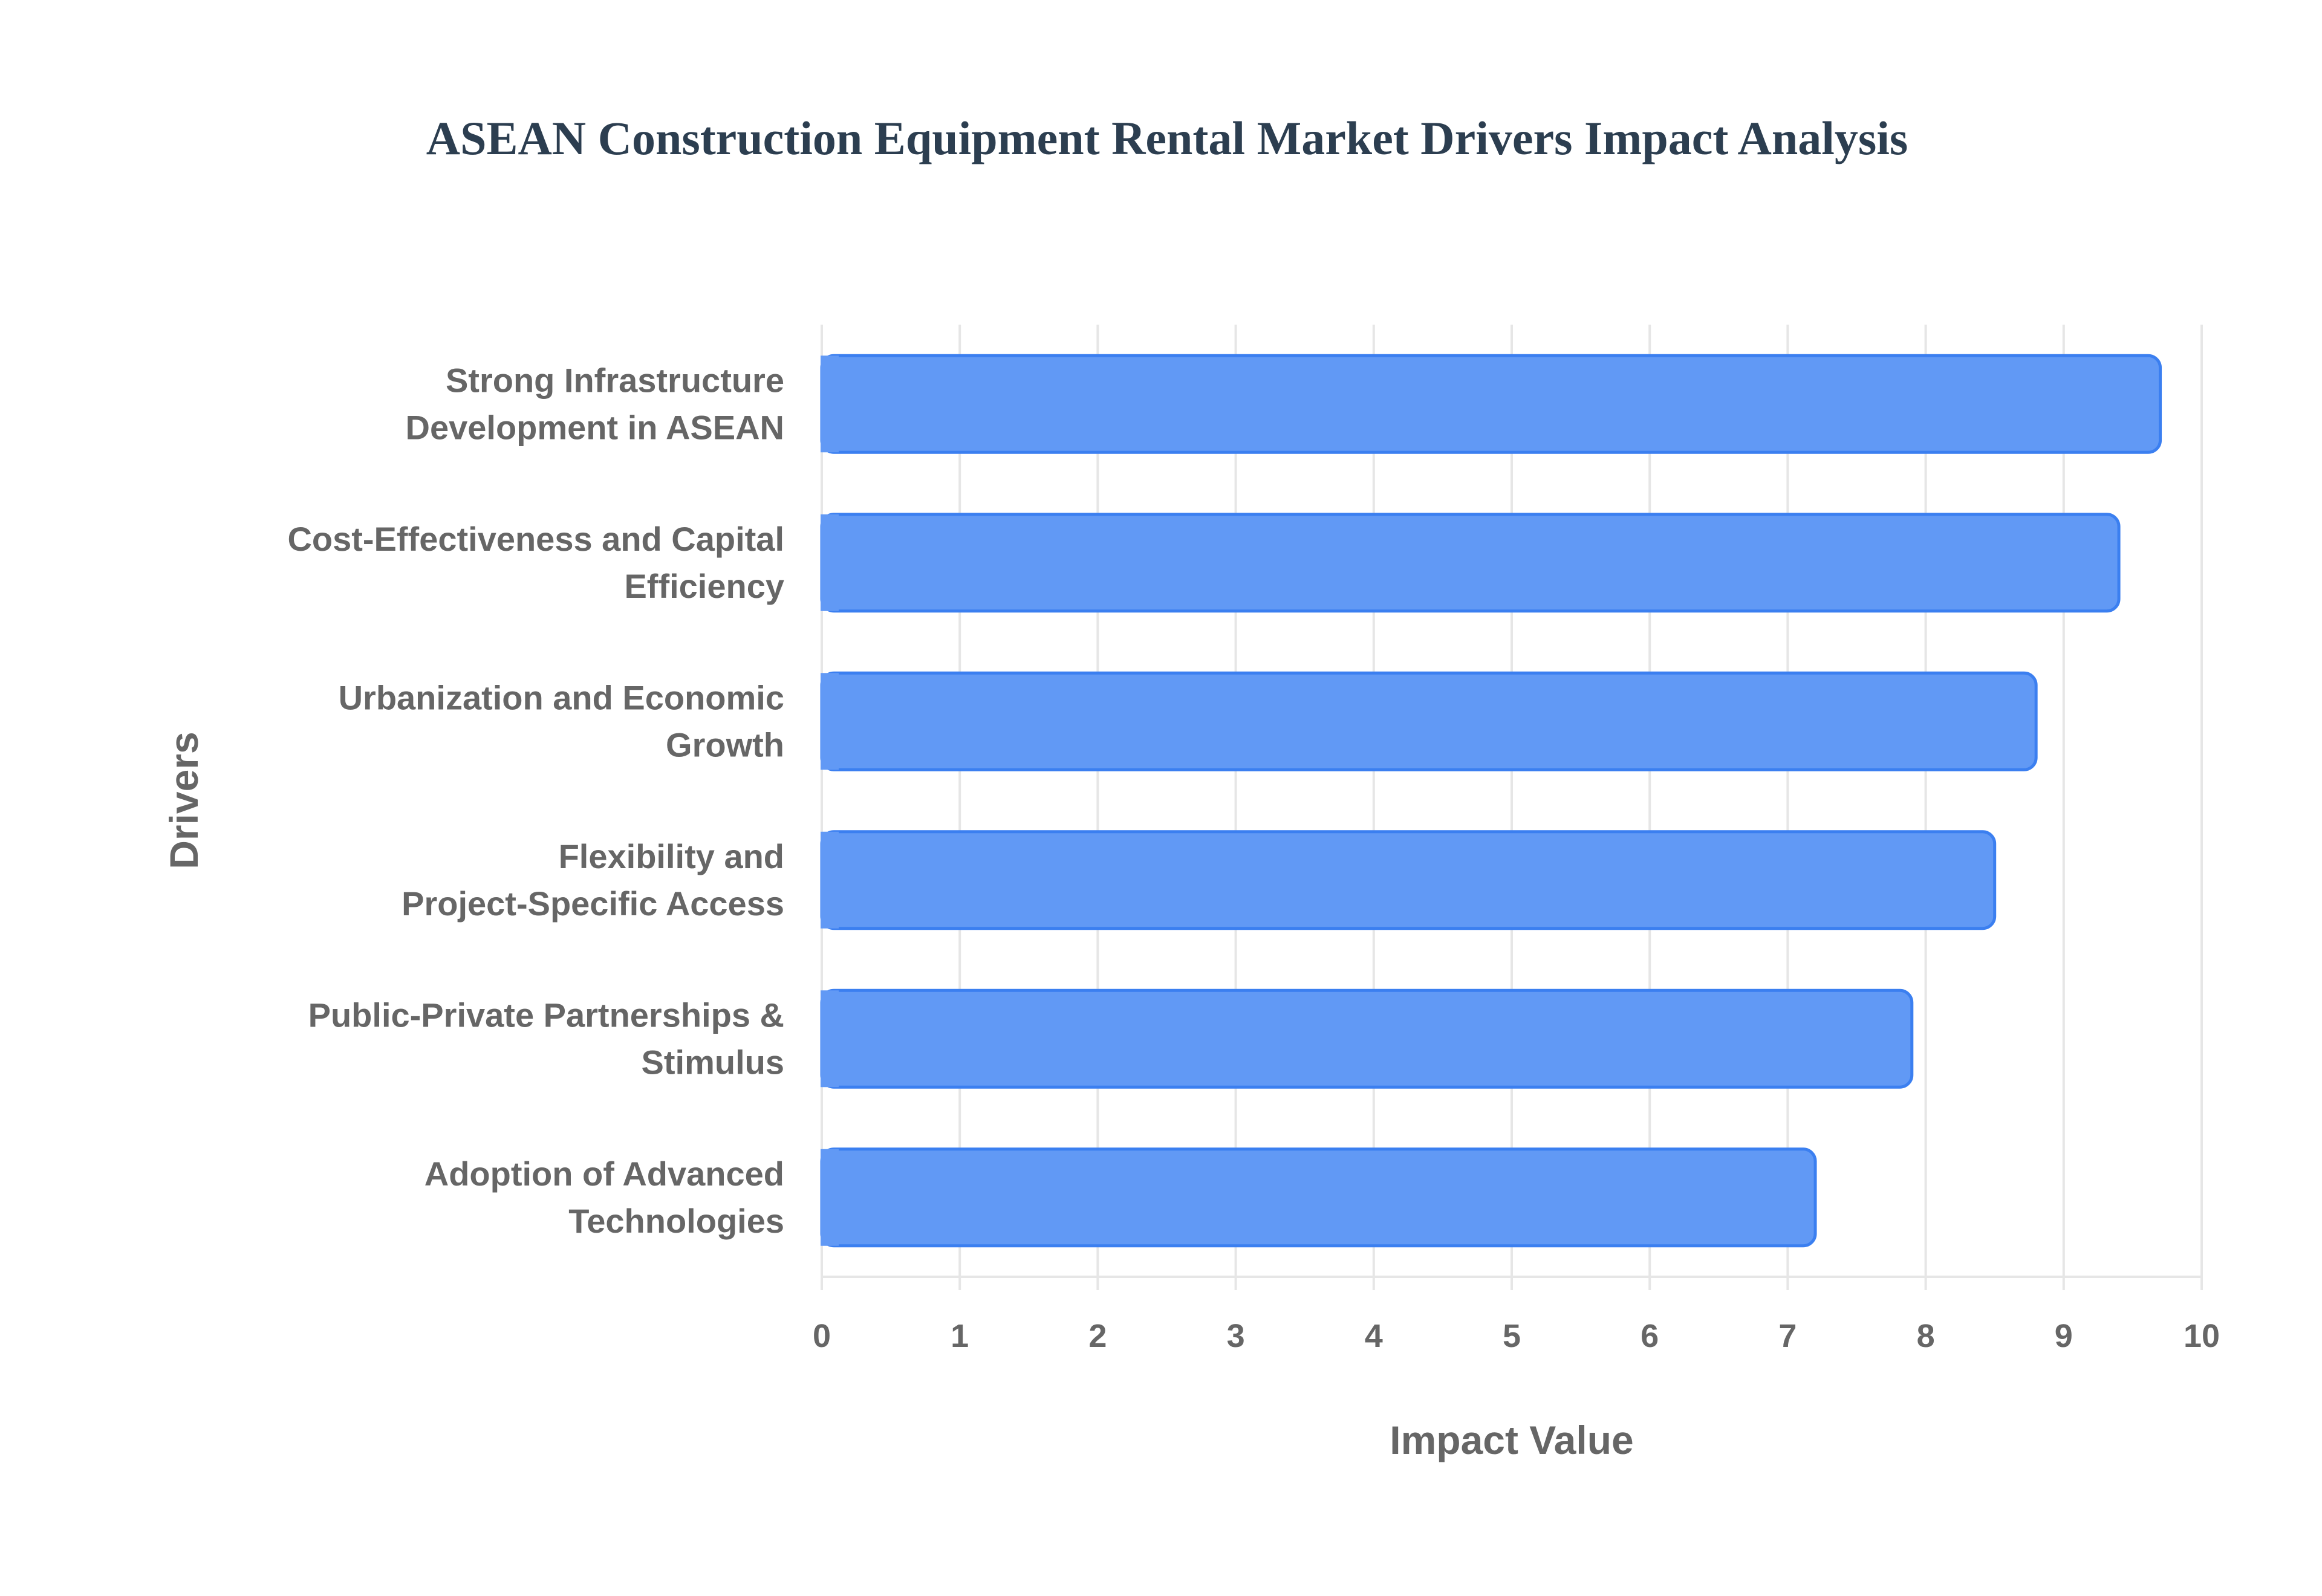  Describe the element at coordinates (593, 903) in the screenshot. I see `category-label: Project-Specific Access` at that location.